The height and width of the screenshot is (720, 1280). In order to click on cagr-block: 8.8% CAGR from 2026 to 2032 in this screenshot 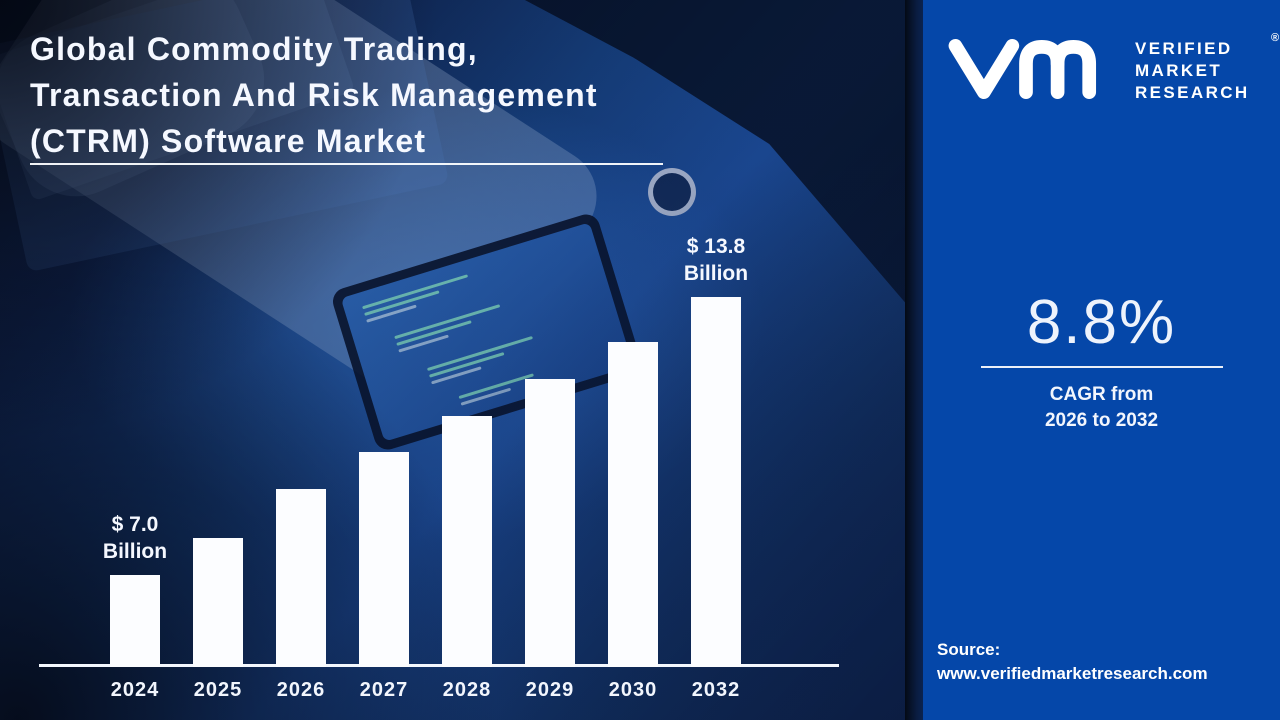, I will do `click(1101, 361)`.